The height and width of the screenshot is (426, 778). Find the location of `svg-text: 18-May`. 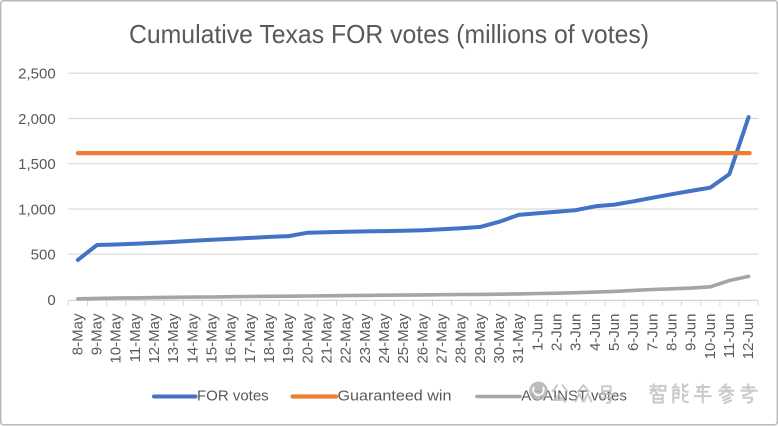

svg-text: 18-May is located at coordinates (269, 338).